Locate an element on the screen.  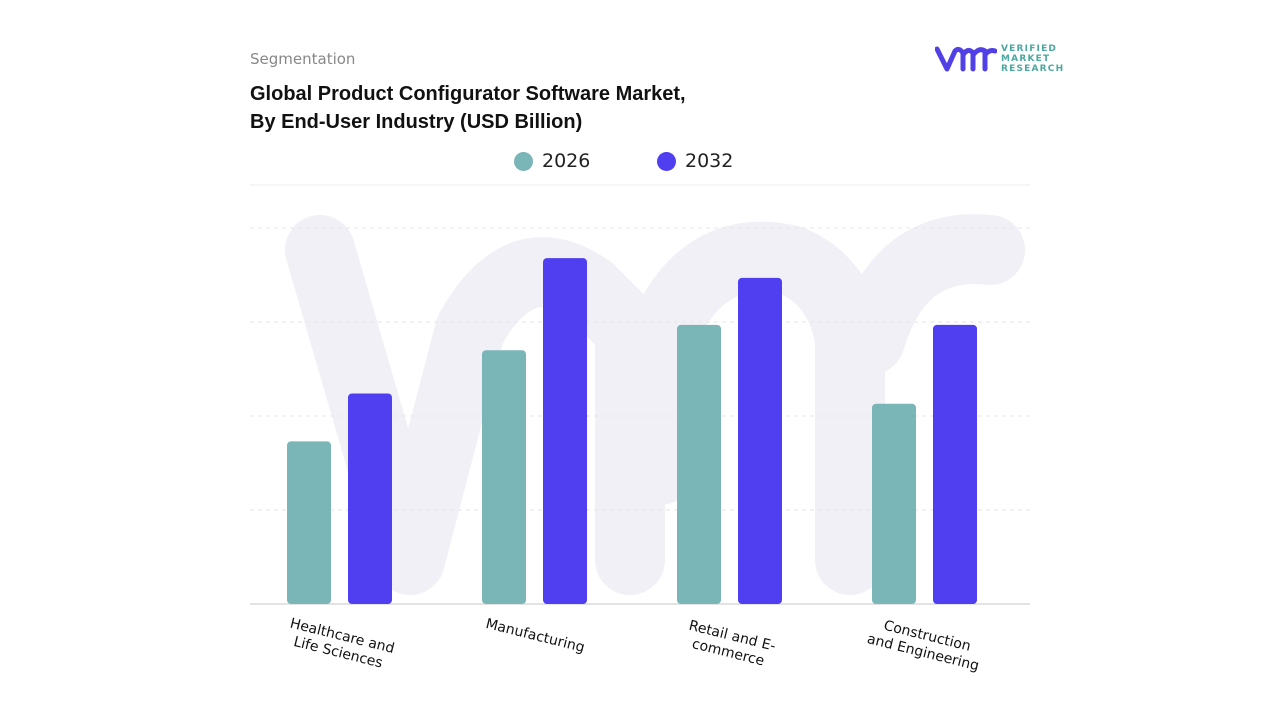
legend-swatch-2026 is located at coordinates (523, 161).